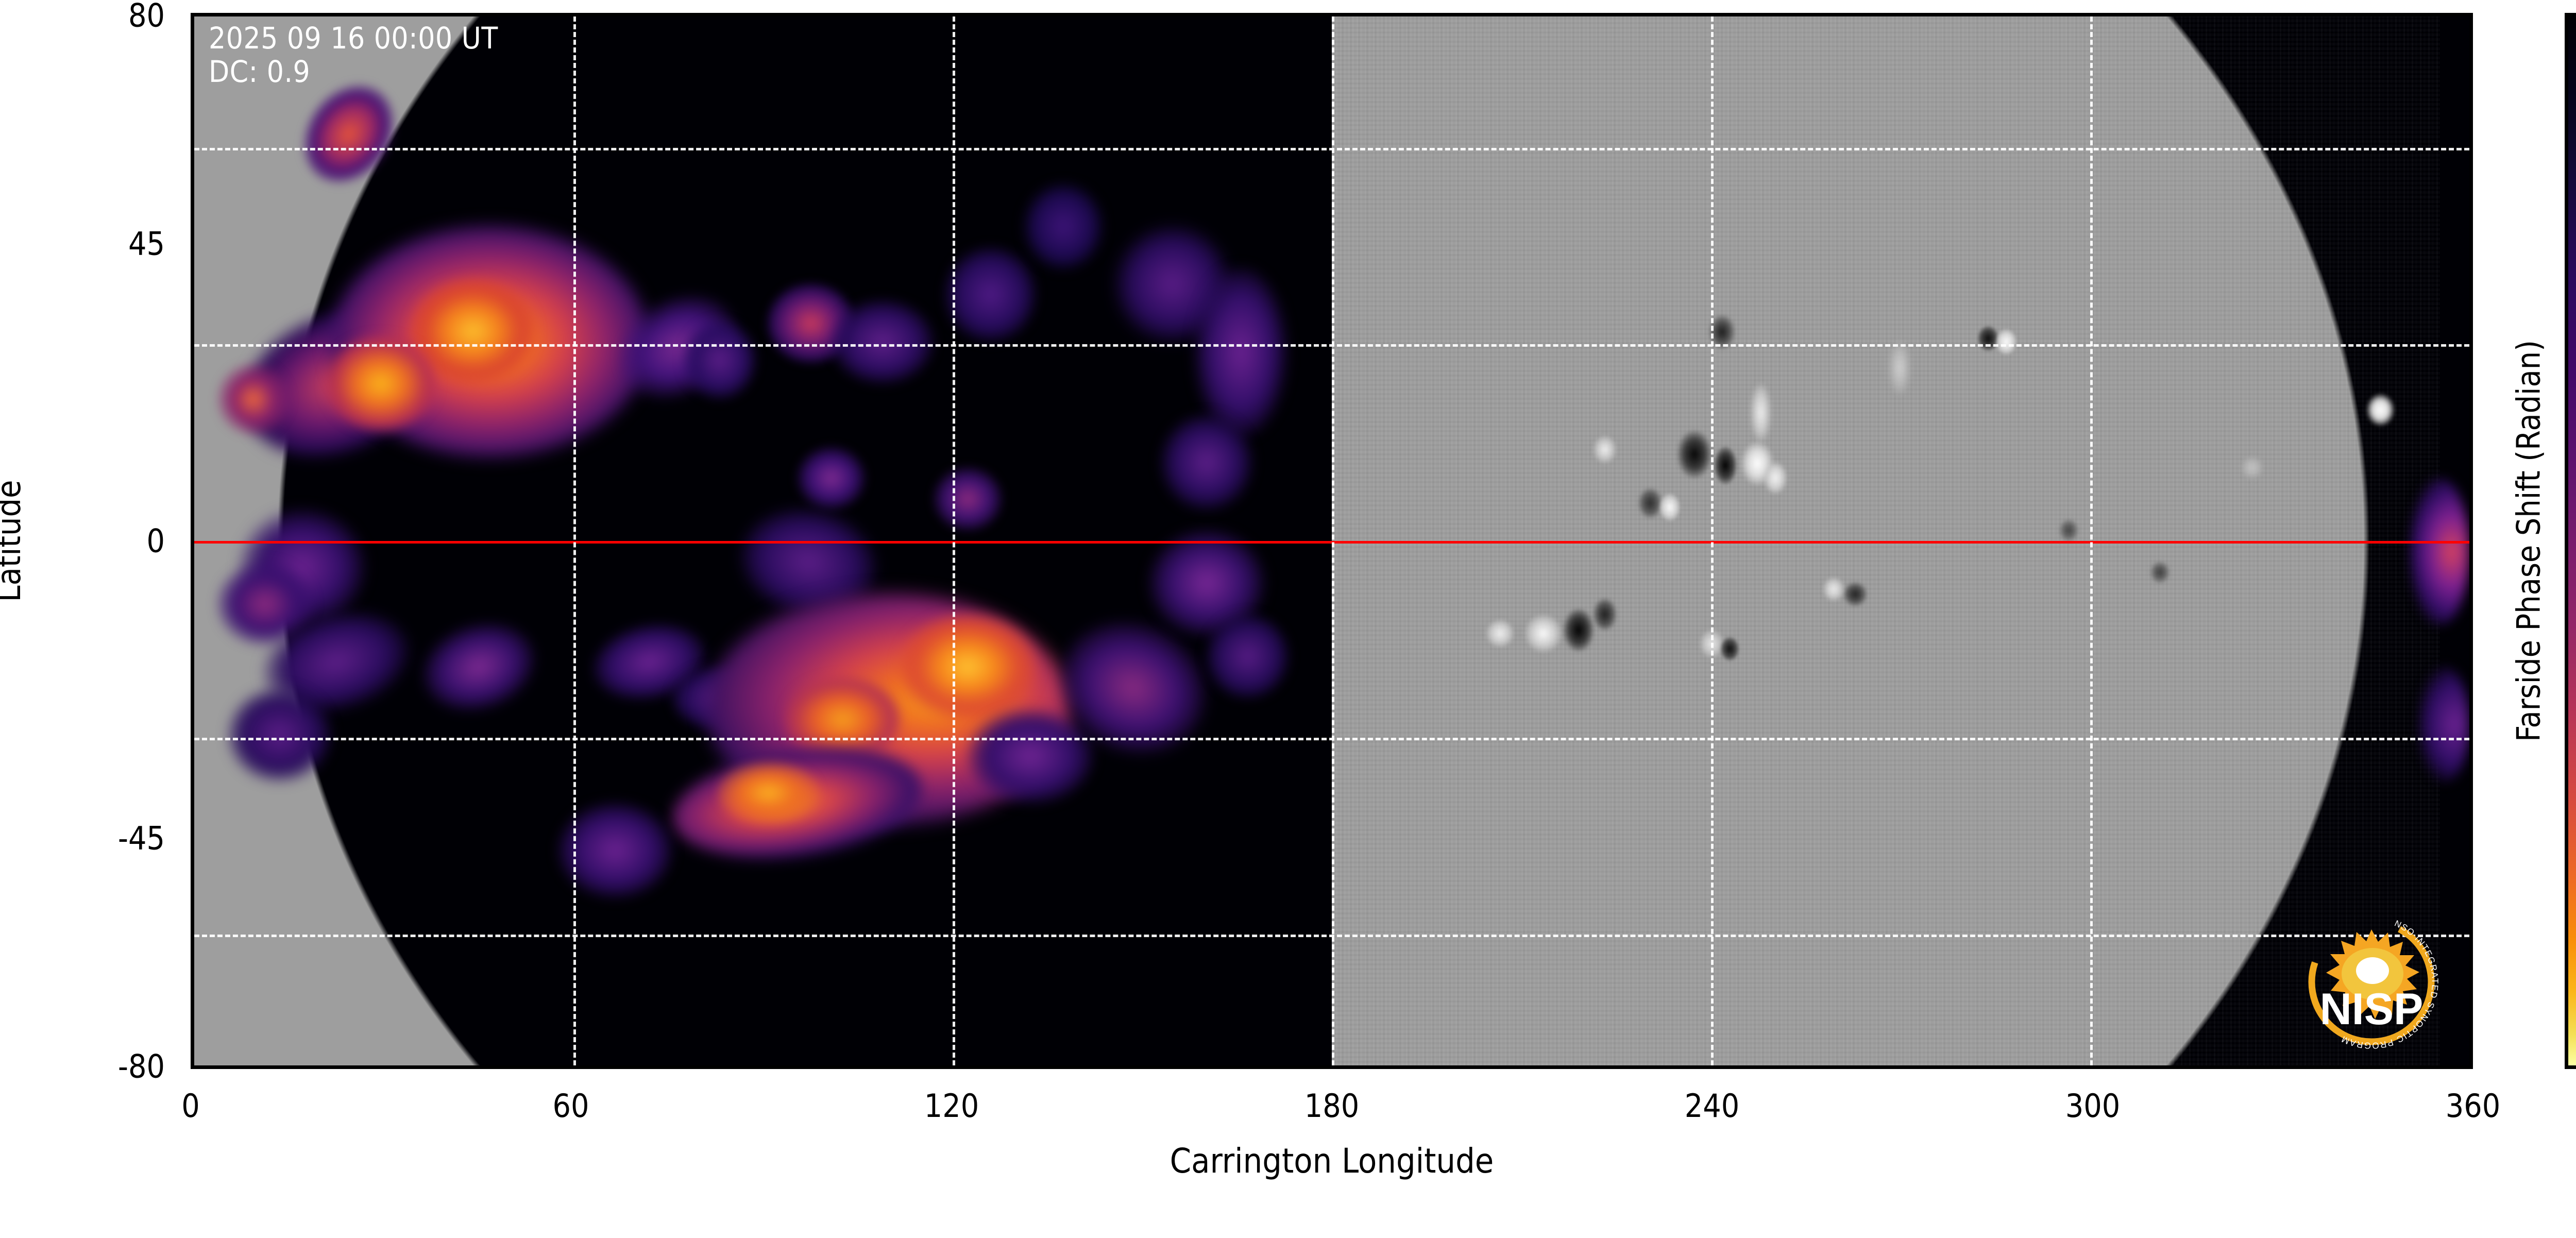 The width and height of the screenshot is (2576, 1238). I want to click on x-tick-label: 180, so click(1332, 1106).